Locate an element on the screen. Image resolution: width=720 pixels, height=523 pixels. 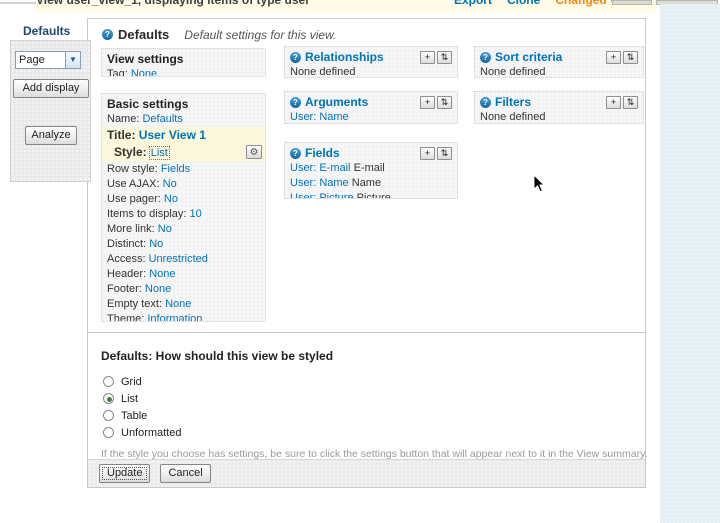
arguments-title-link: Arguments is located at coordinates (337, 102).